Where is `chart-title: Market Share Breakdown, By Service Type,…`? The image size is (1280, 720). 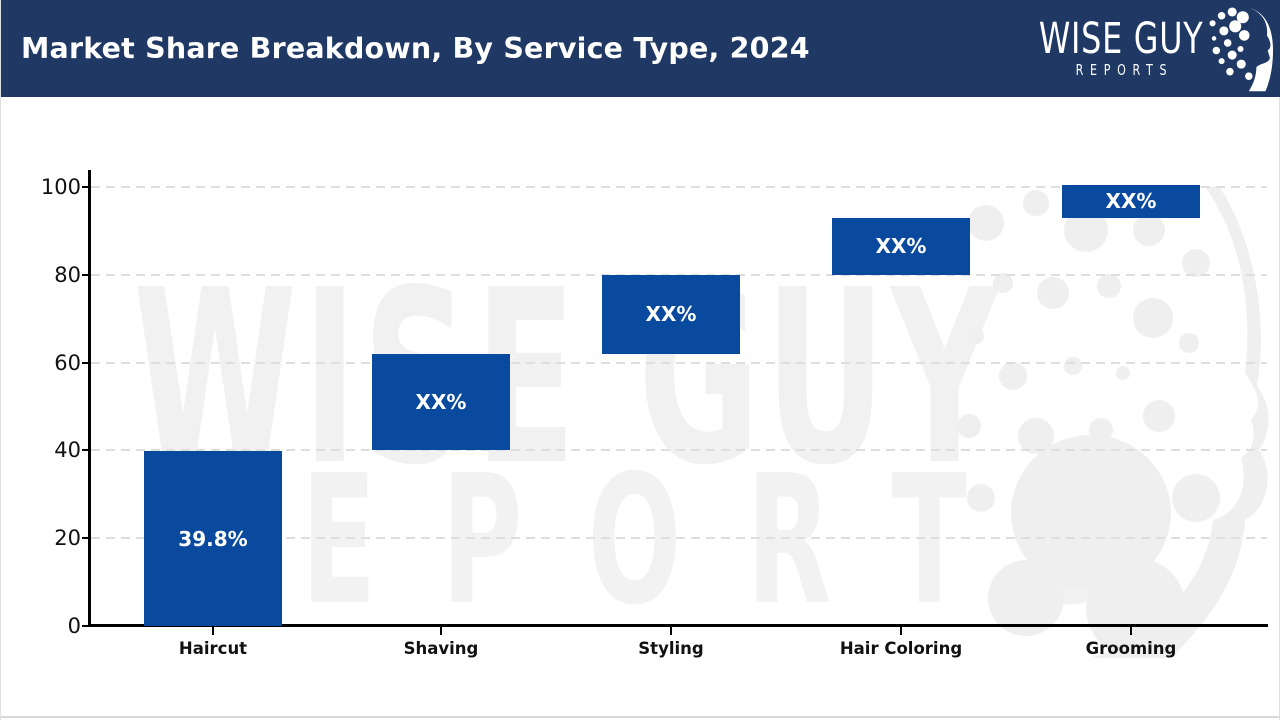
chart-title: Market Share Breakdown, By Service Type,… is located at coordinates (415, 48).